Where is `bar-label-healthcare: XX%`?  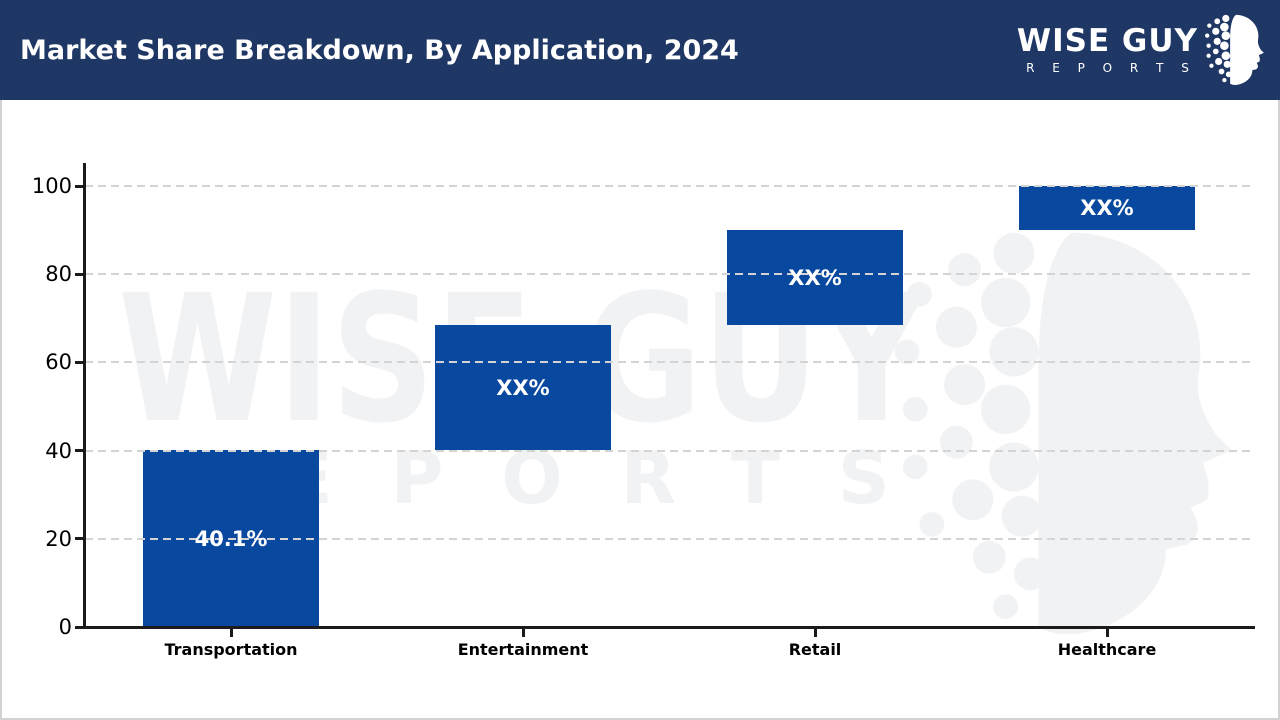
bar-label-healthcare: XX% is located at coordinates (1107, 208).